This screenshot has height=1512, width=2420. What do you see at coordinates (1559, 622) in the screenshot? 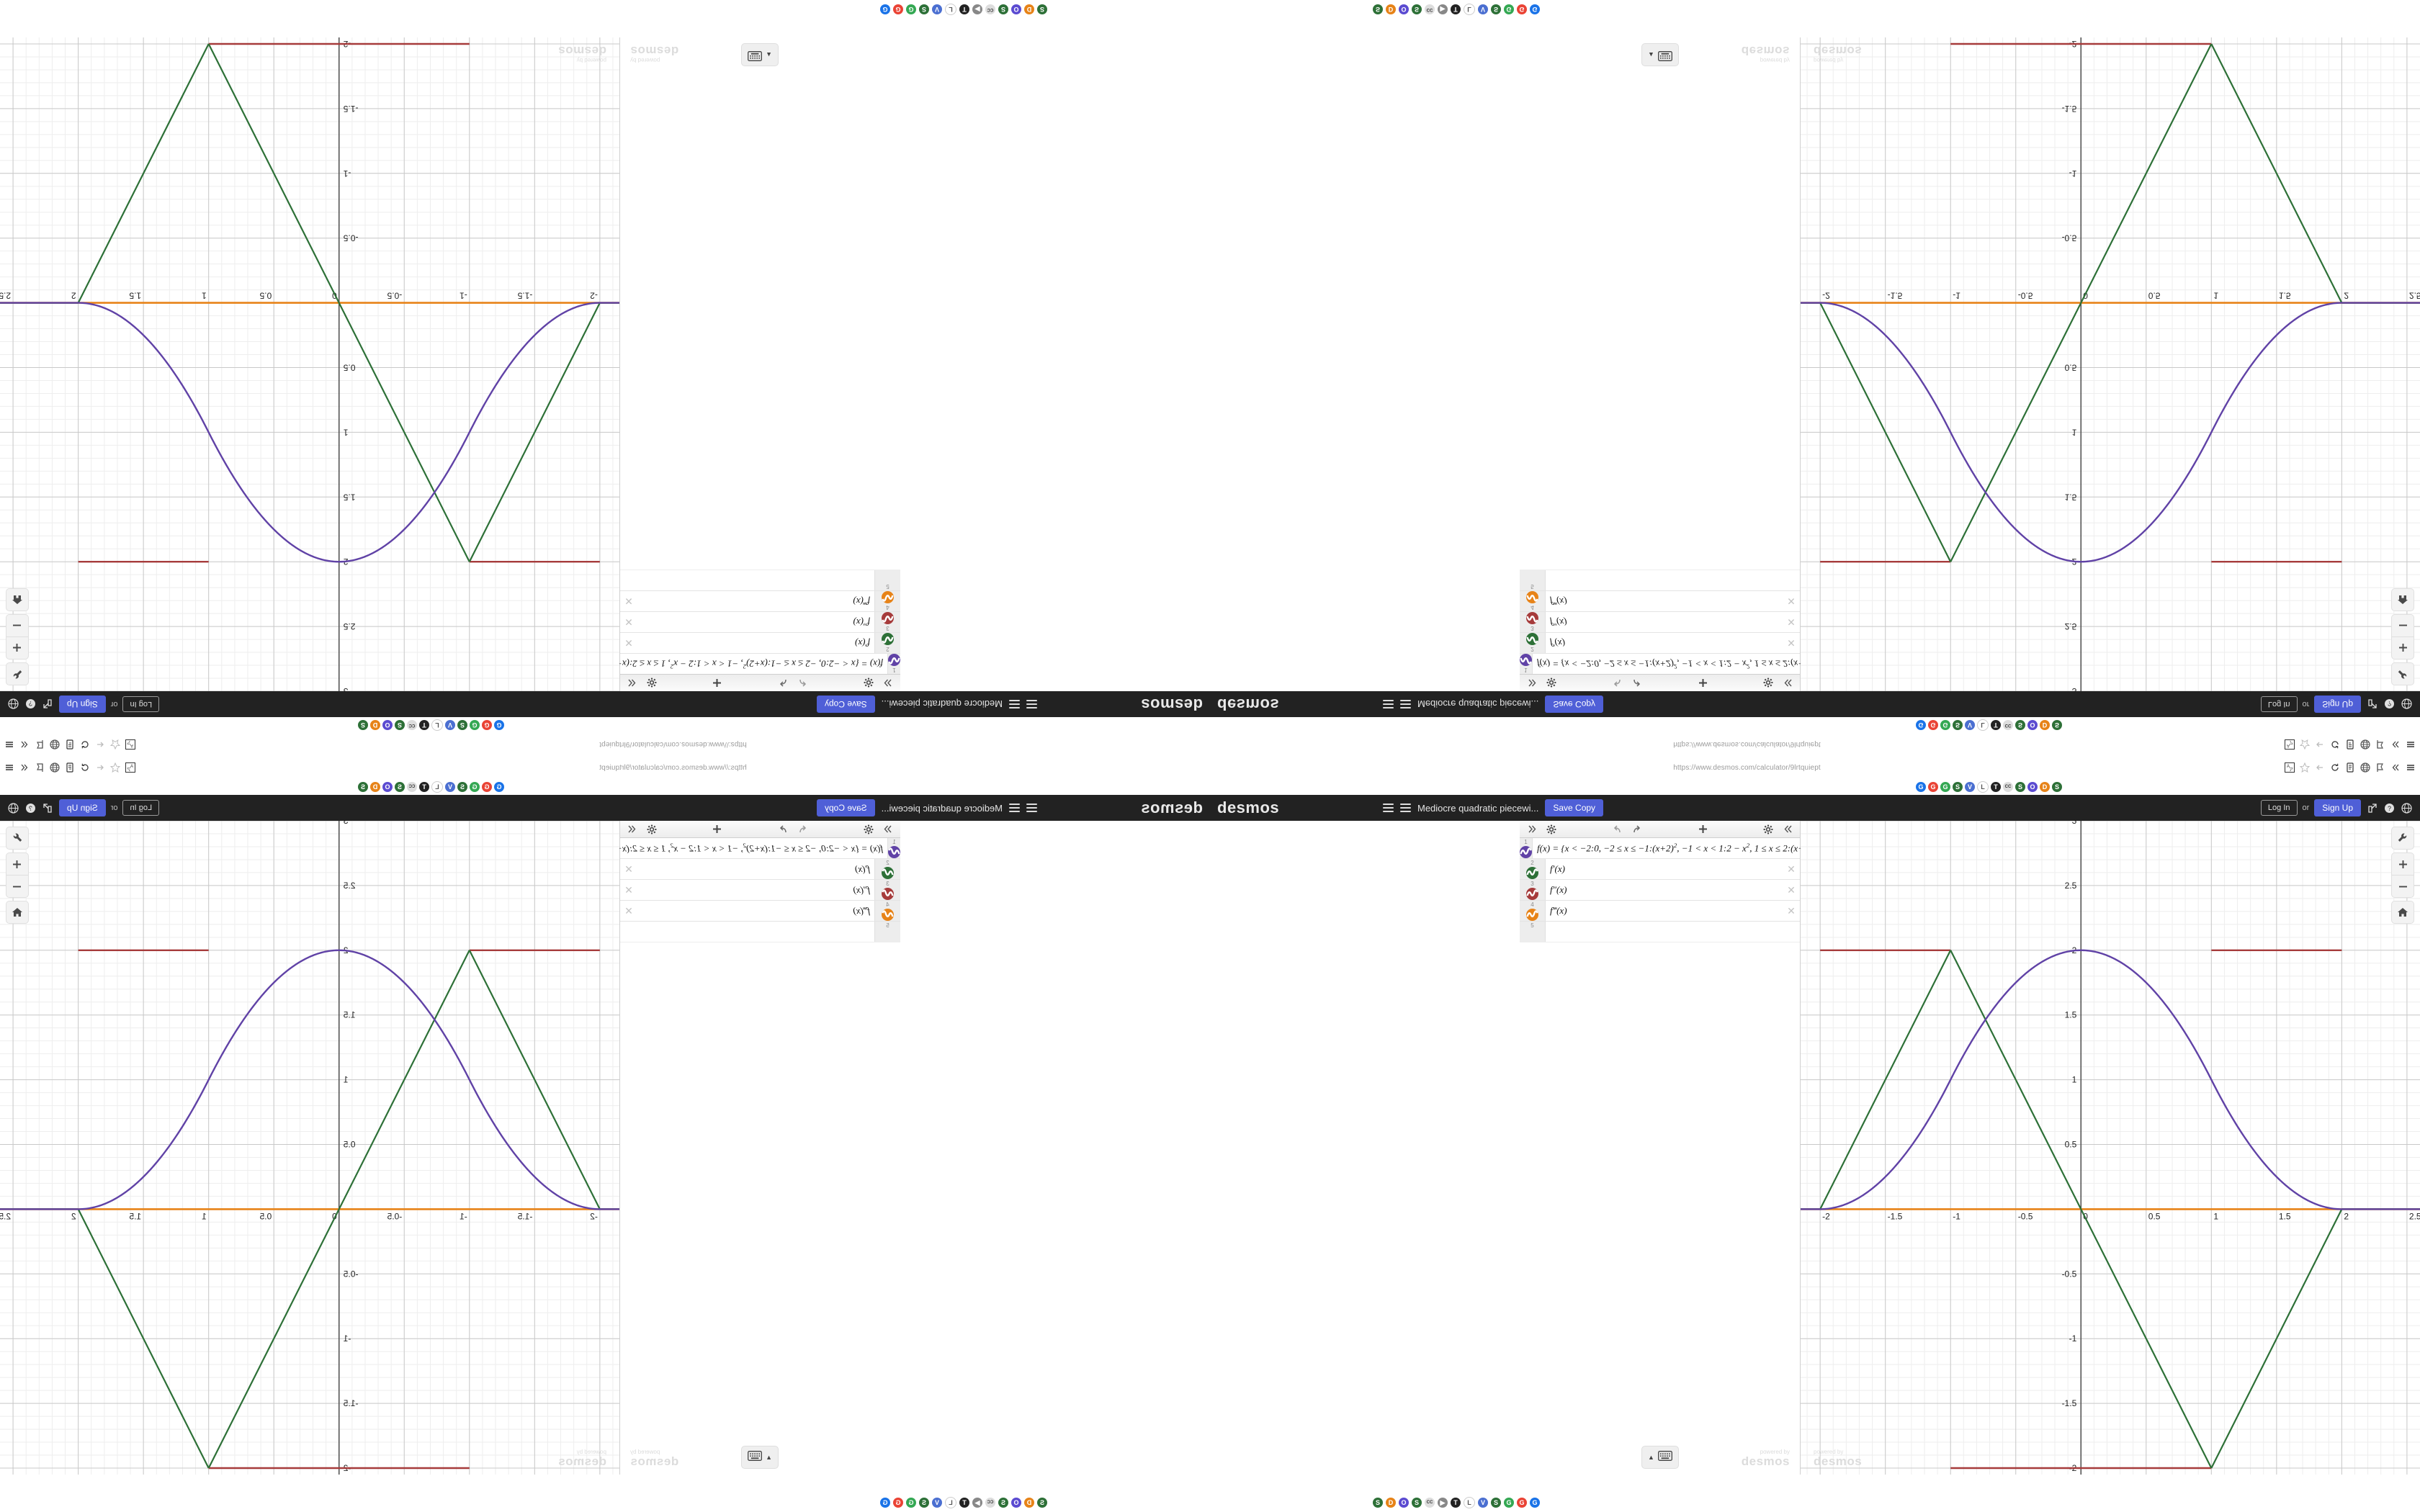
I see `expression-latex: f″(x)` at bounding box center [1559, 622].